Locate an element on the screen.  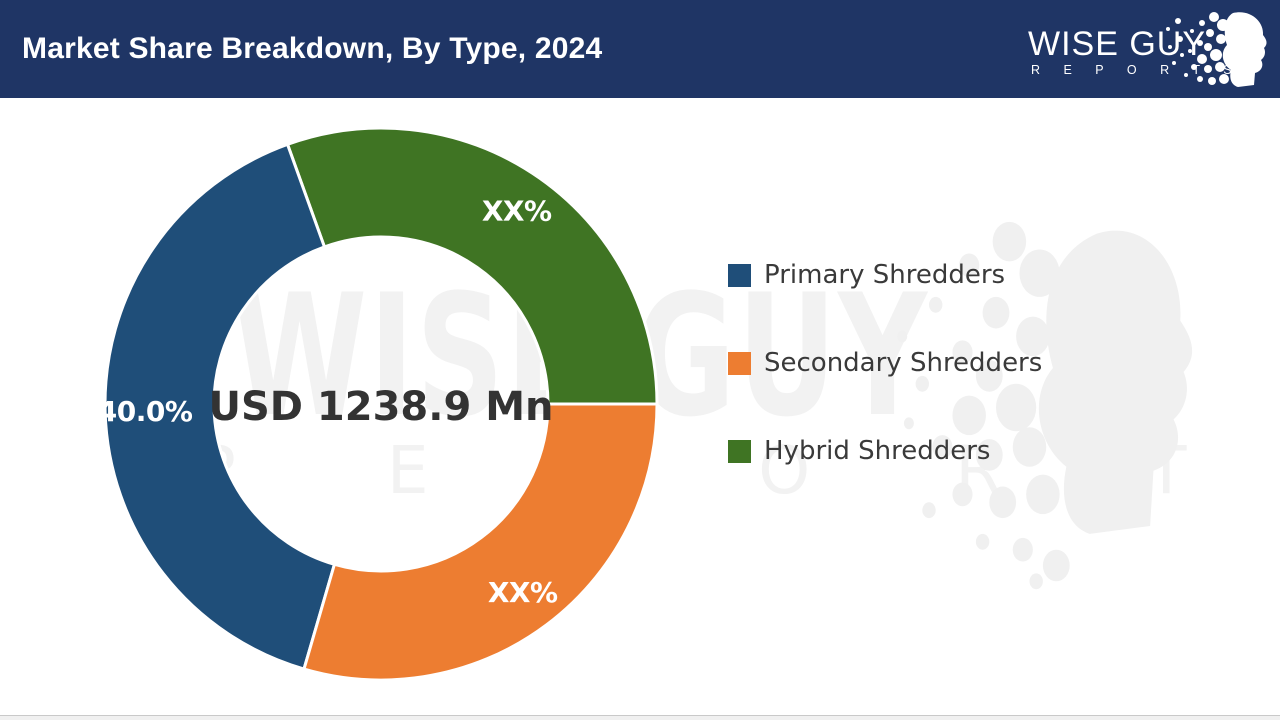
donut-segment-hybrid-shredders is located at coordinates (472, 266).